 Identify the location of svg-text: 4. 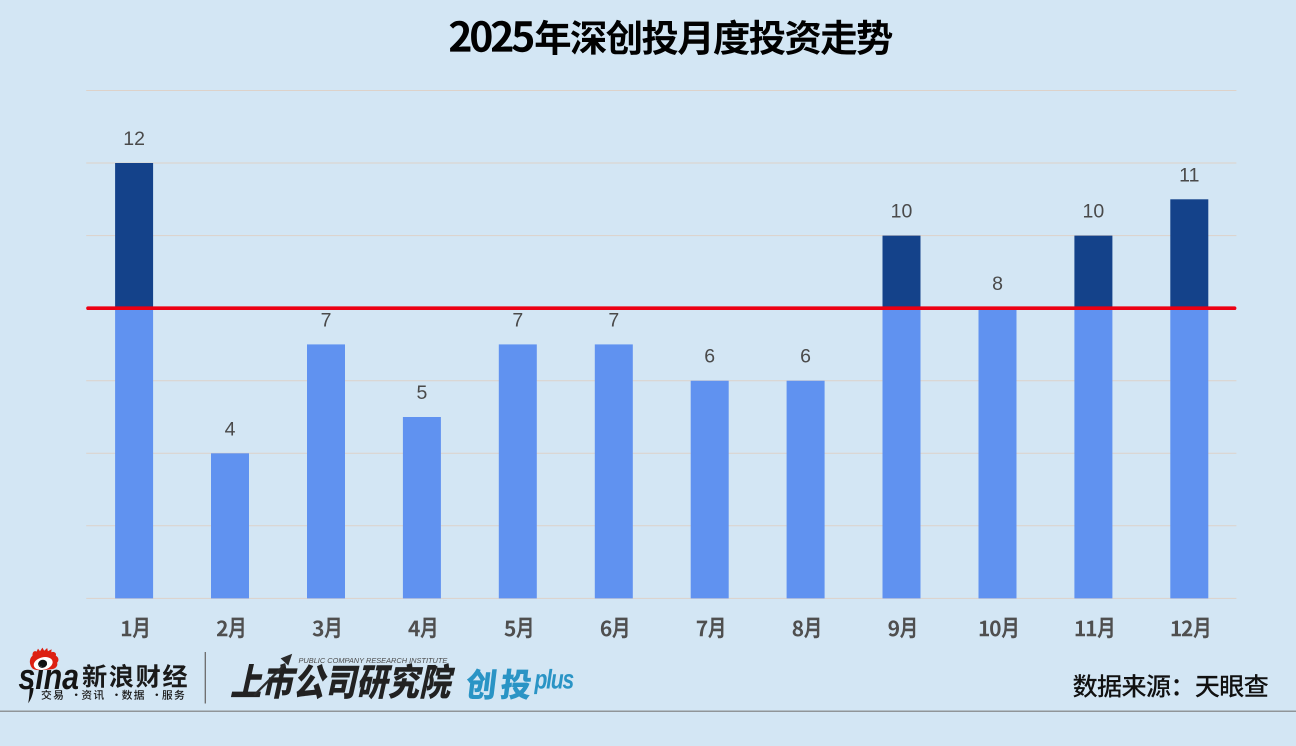
(230, 429).